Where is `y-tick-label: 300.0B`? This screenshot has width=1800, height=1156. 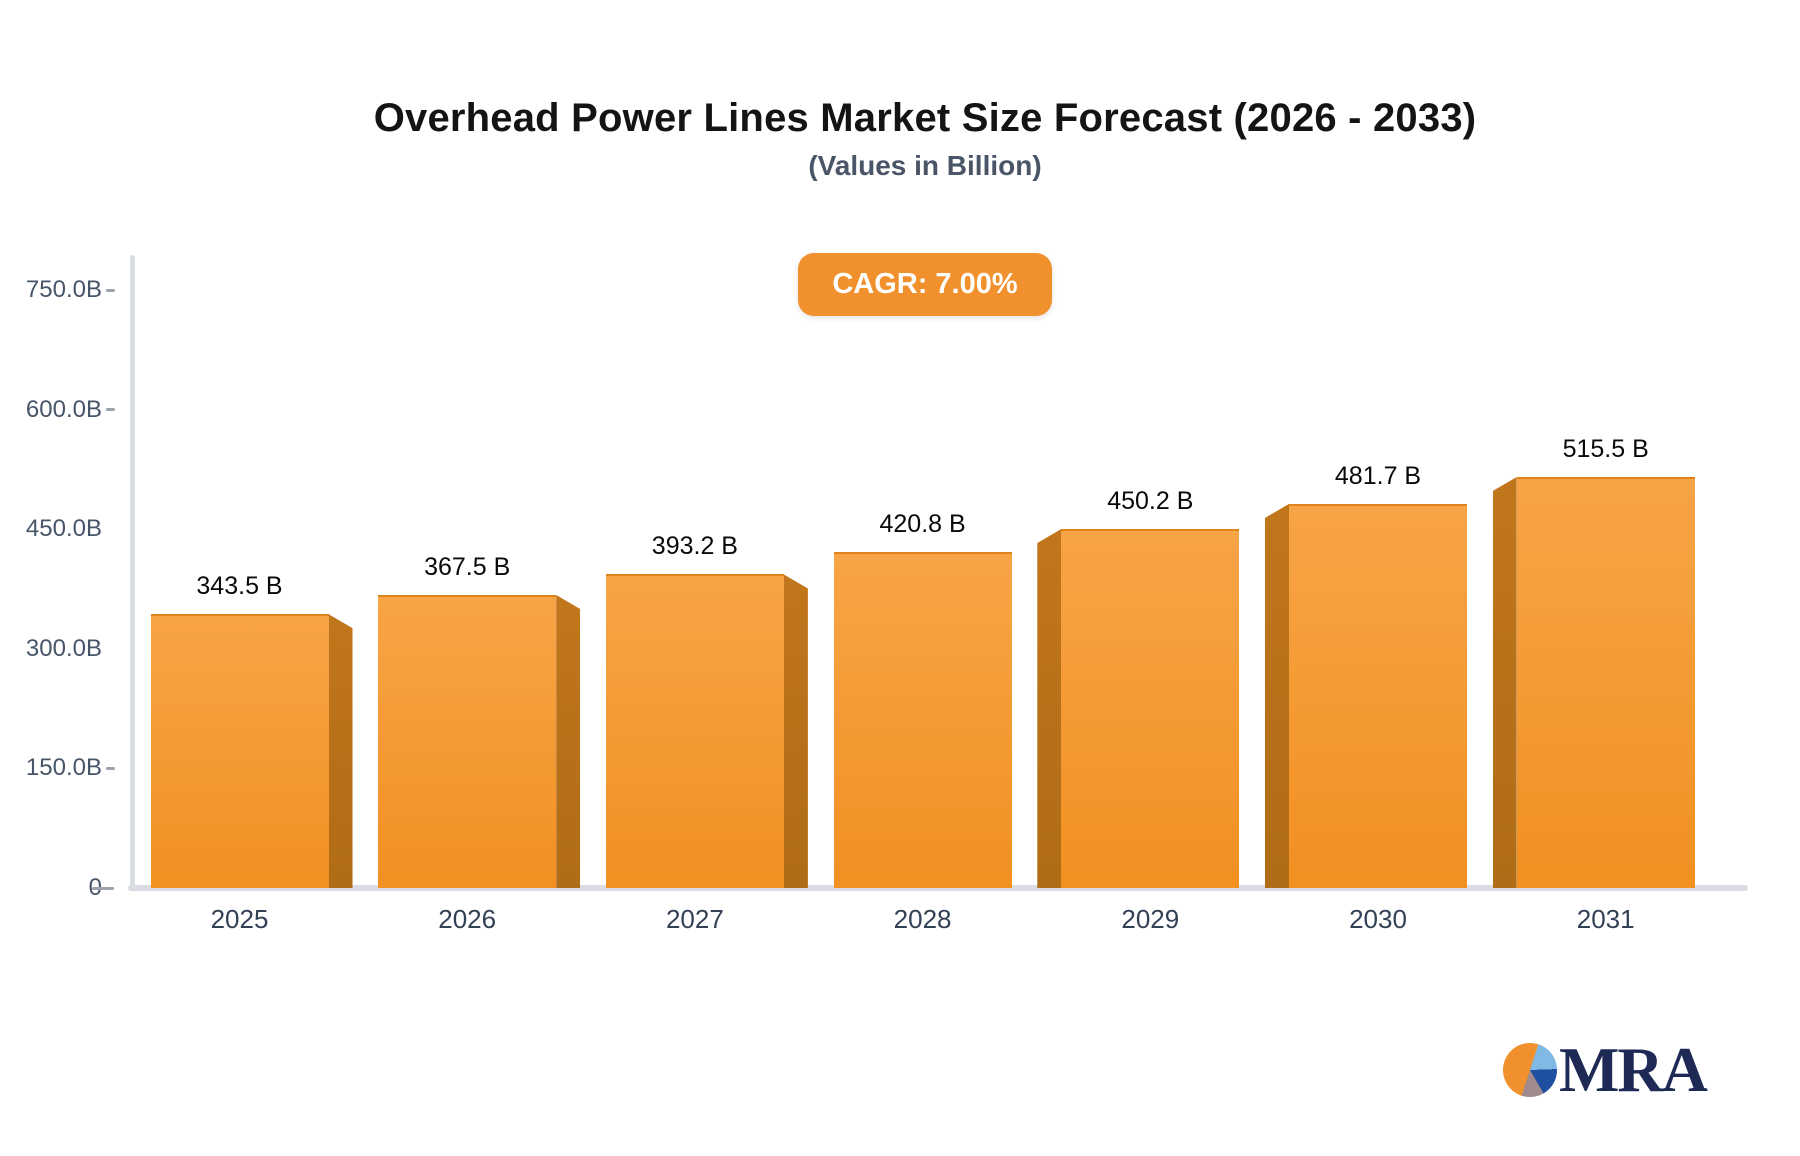
y-tick-label: 300.0B is located at coordinates (63, 648).